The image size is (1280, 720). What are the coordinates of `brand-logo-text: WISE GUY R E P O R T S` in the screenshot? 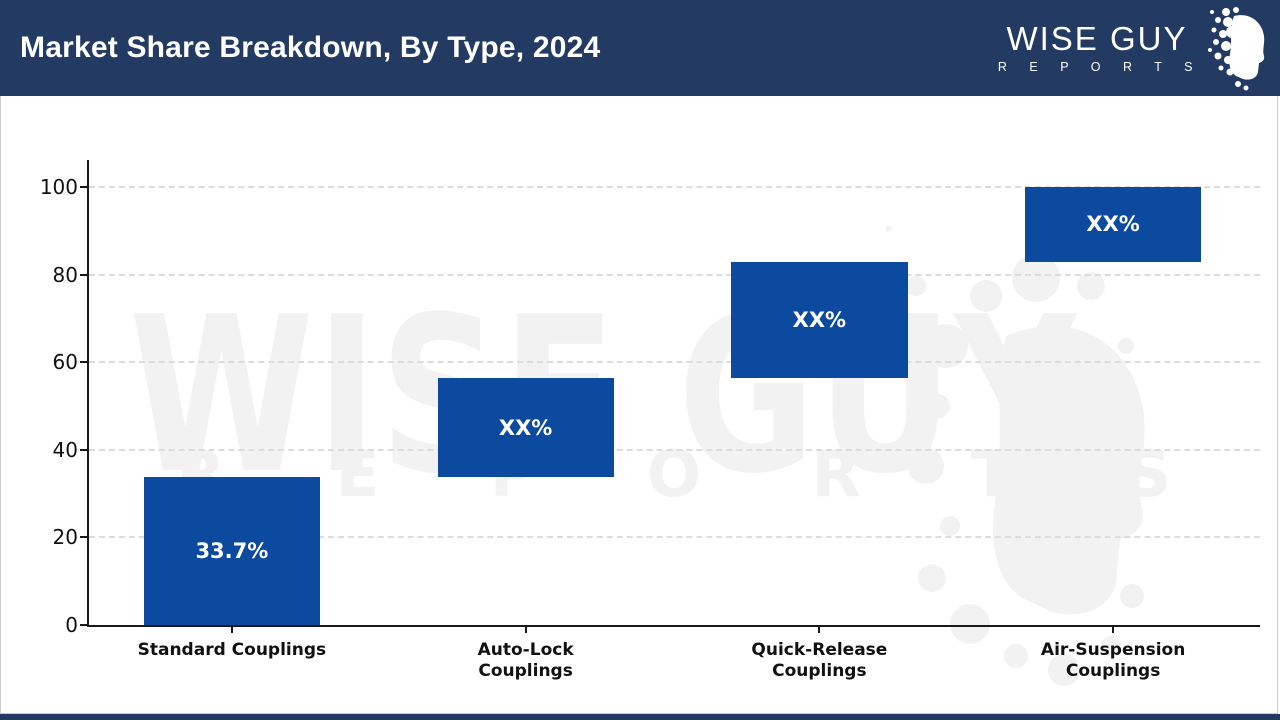 It's located at (1097, 48).